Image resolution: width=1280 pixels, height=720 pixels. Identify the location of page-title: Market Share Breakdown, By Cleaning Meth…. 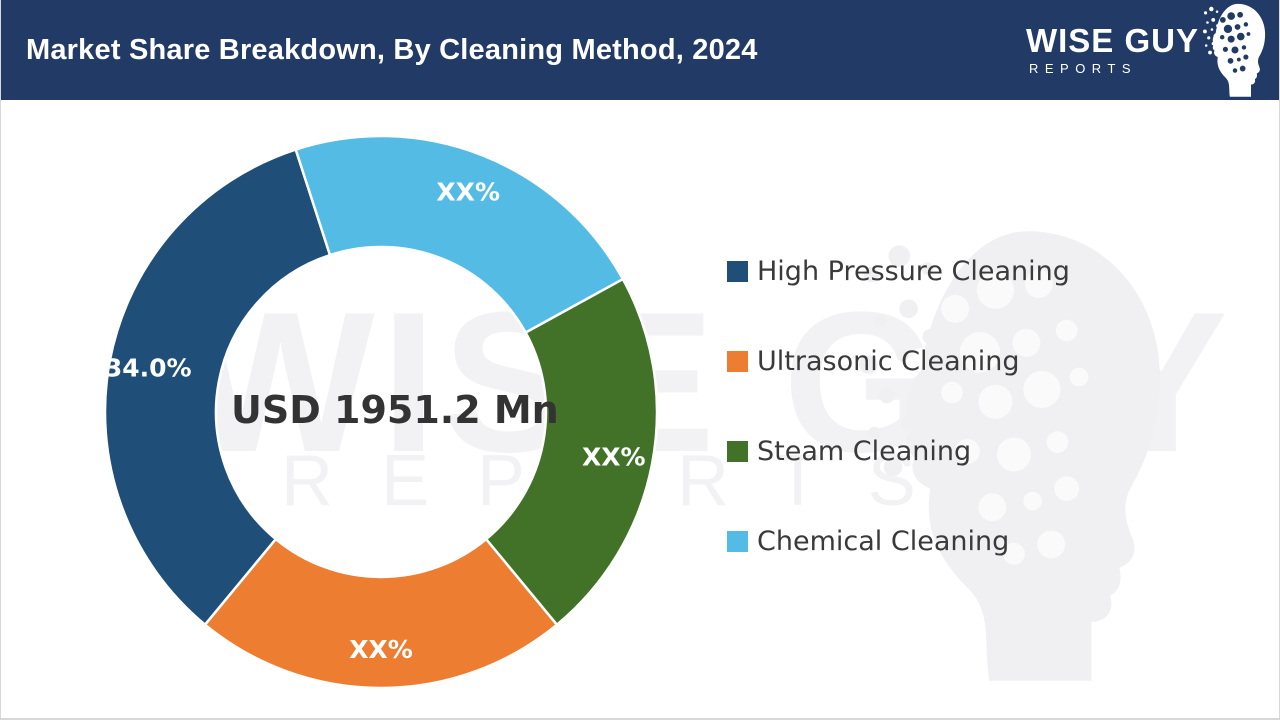
(392, 49).